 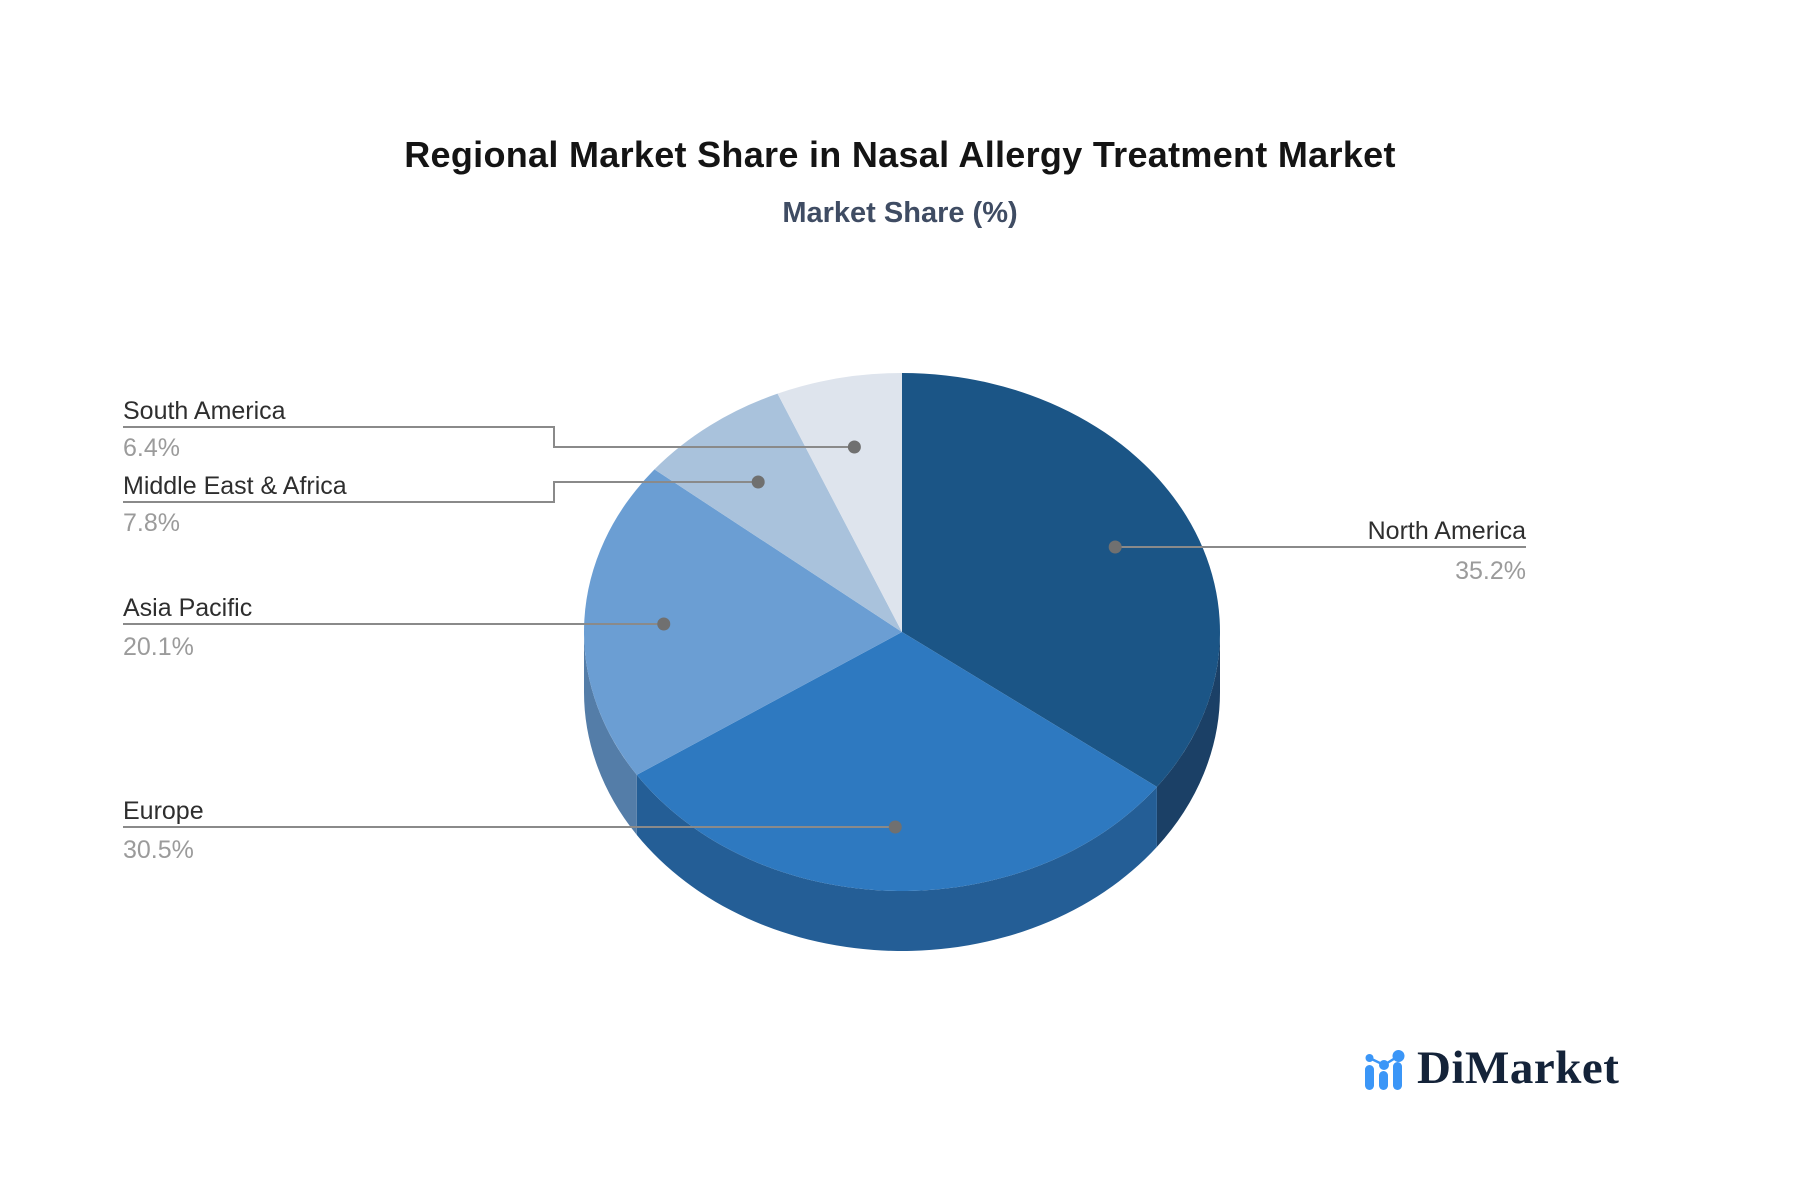 What do you see at coordinates (235, 486) in the screenshot?
I see `slice-label-name: Middle East & Africa` at bounding box center [235, 486].